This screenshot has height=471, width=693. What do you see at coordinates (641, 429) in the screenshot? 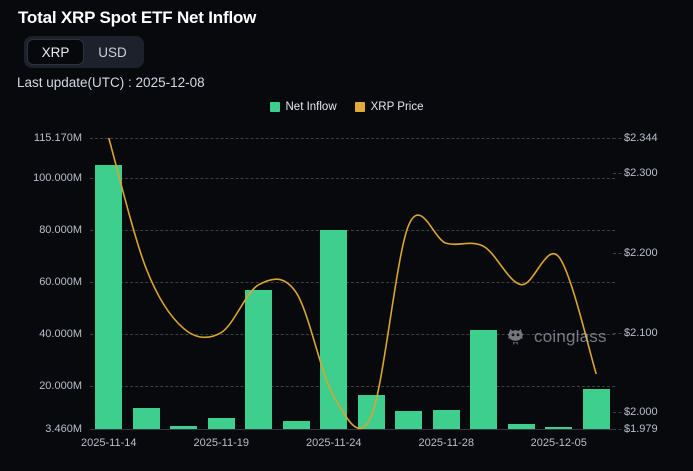
I see `y-axis-right-tick: $1.979` at bounding box center [641, 429].